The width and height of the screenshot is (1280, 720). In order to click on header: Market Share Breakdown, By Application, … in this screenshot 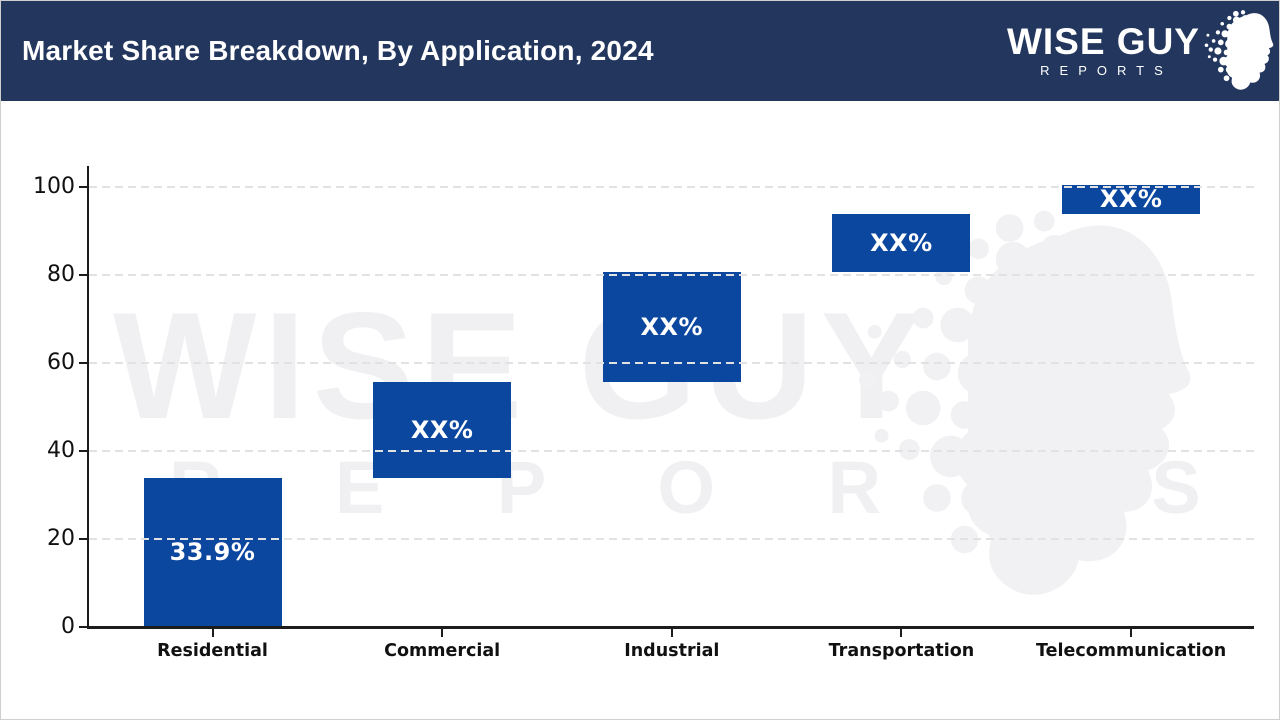, I will do `click(640, 51)`.